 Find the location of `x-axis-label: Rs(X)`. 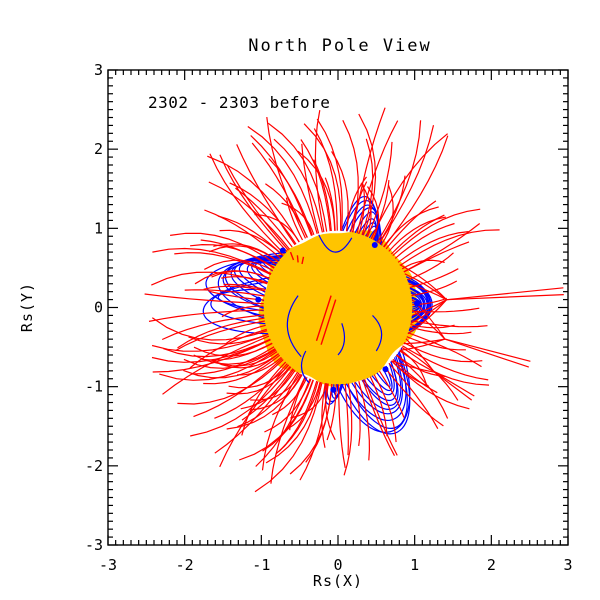

x-axis-label: Rs(X) is located at coordinates (338, 581).